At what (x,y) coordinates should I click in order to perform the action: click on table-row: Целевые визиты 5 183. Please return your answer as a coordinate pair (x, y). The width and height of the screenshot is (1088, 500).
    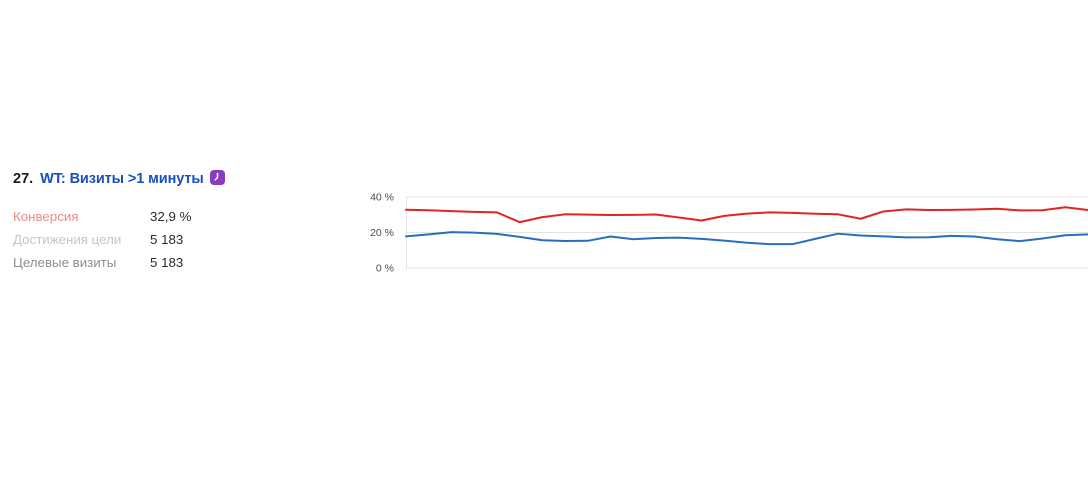
    Looking at the image, I should click on (129, 262).